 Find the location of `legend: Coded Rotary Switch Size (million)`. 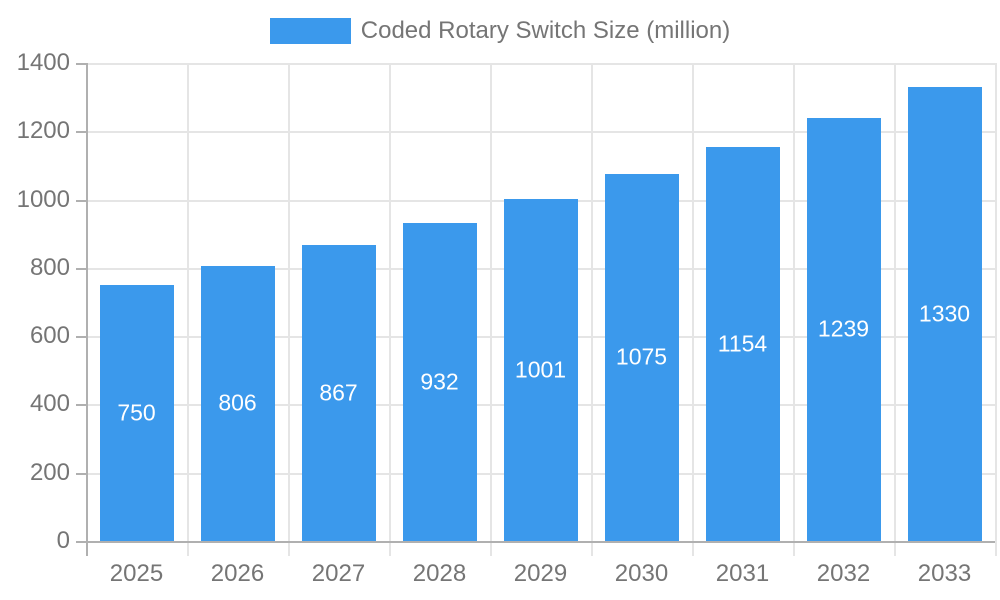

legend: Coded Rotary Switch Size (million) is located at coordinates (500, 30).